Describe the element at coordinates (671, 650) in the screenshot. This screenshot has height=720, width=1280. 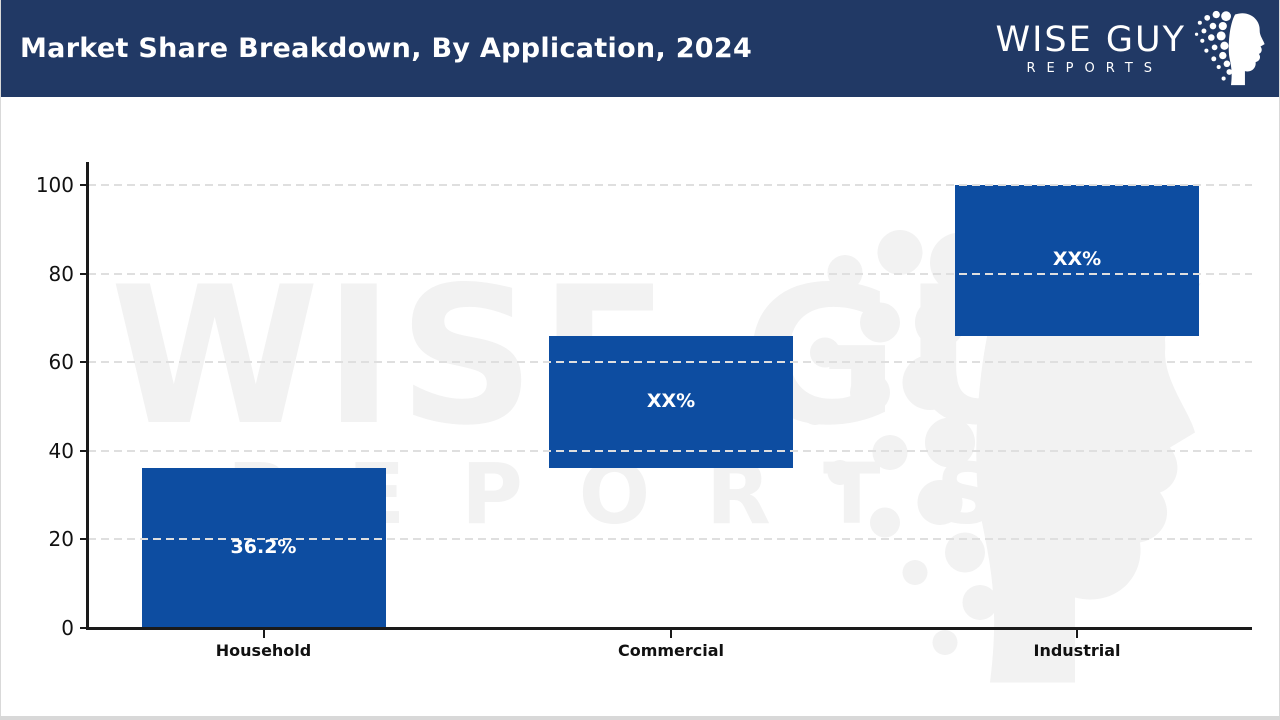
I see `x-tick-label-commercial: Commercial` at that location.